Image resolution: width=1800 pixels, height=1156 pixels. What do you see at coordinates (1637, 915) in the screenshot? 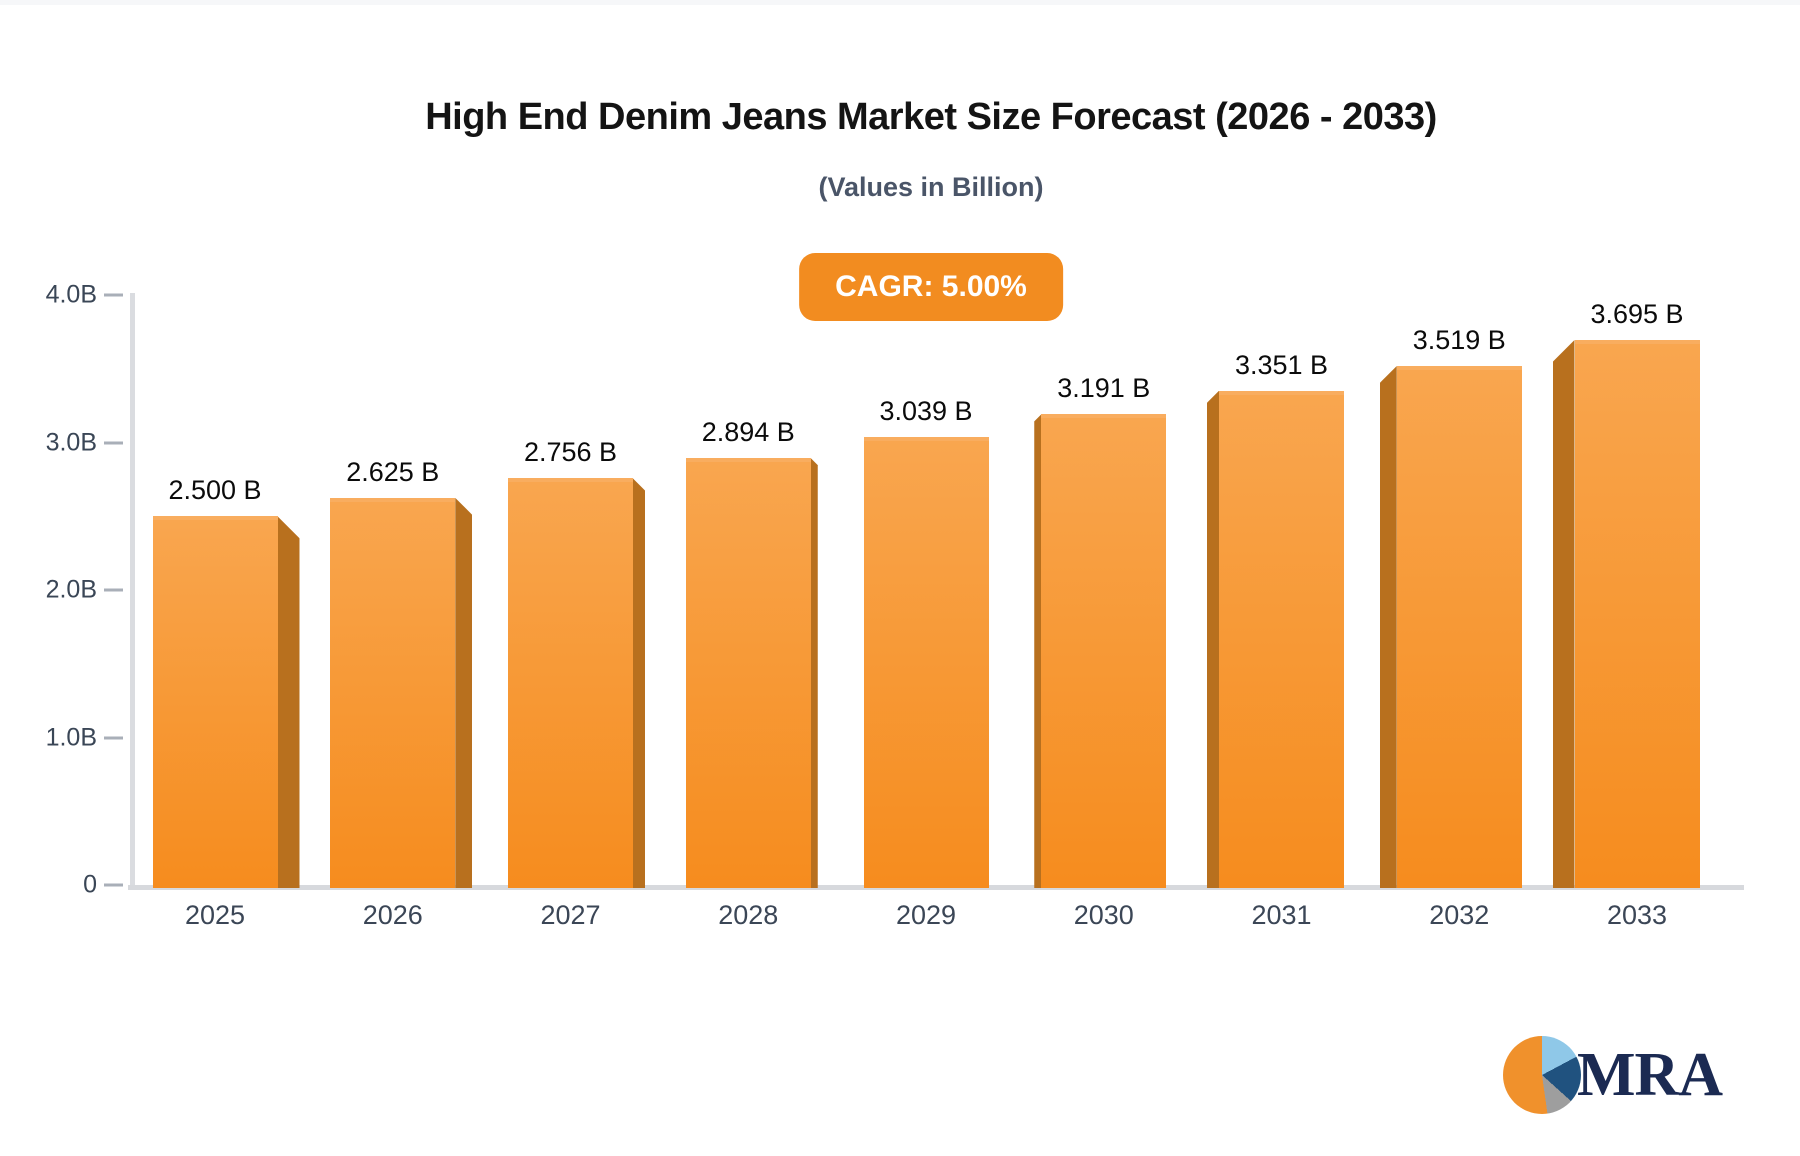
I see `x-axis-label: 2033` at bounding box center [1637, 915].